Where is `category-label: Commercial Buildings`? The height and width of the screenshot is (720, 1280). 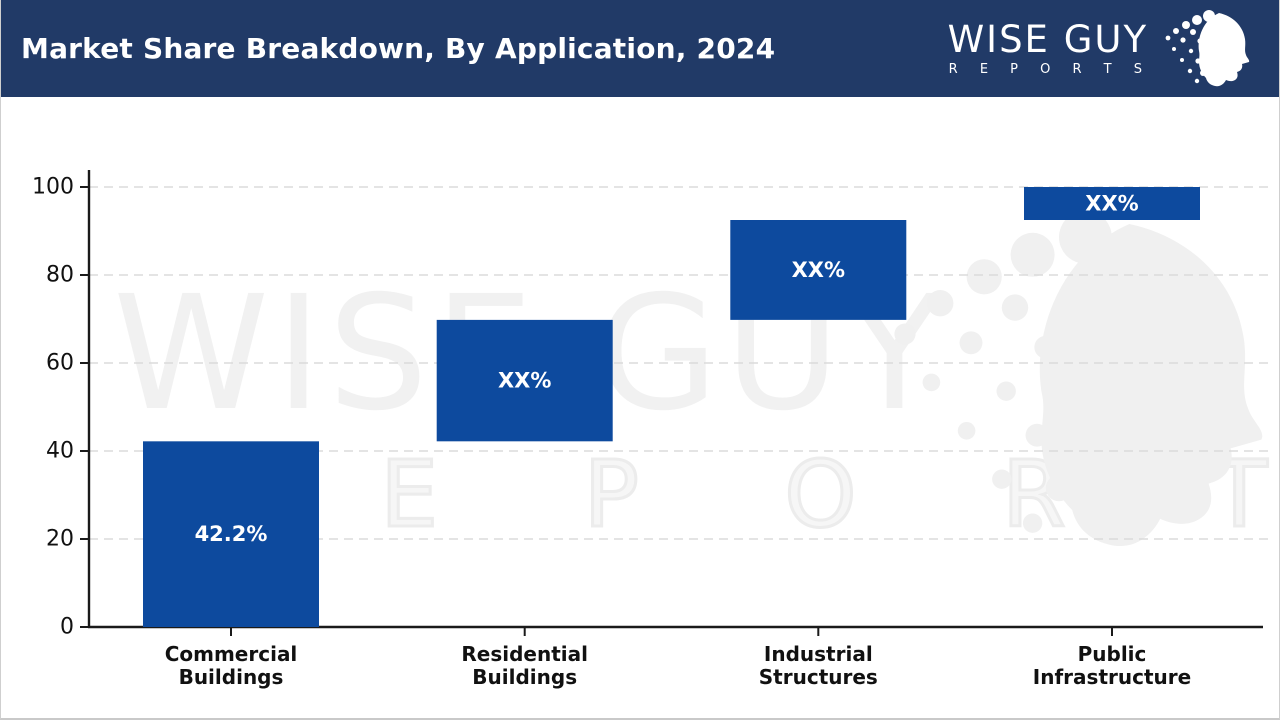 category-label: Commercial Buildings is located at coordinates (231, 665).